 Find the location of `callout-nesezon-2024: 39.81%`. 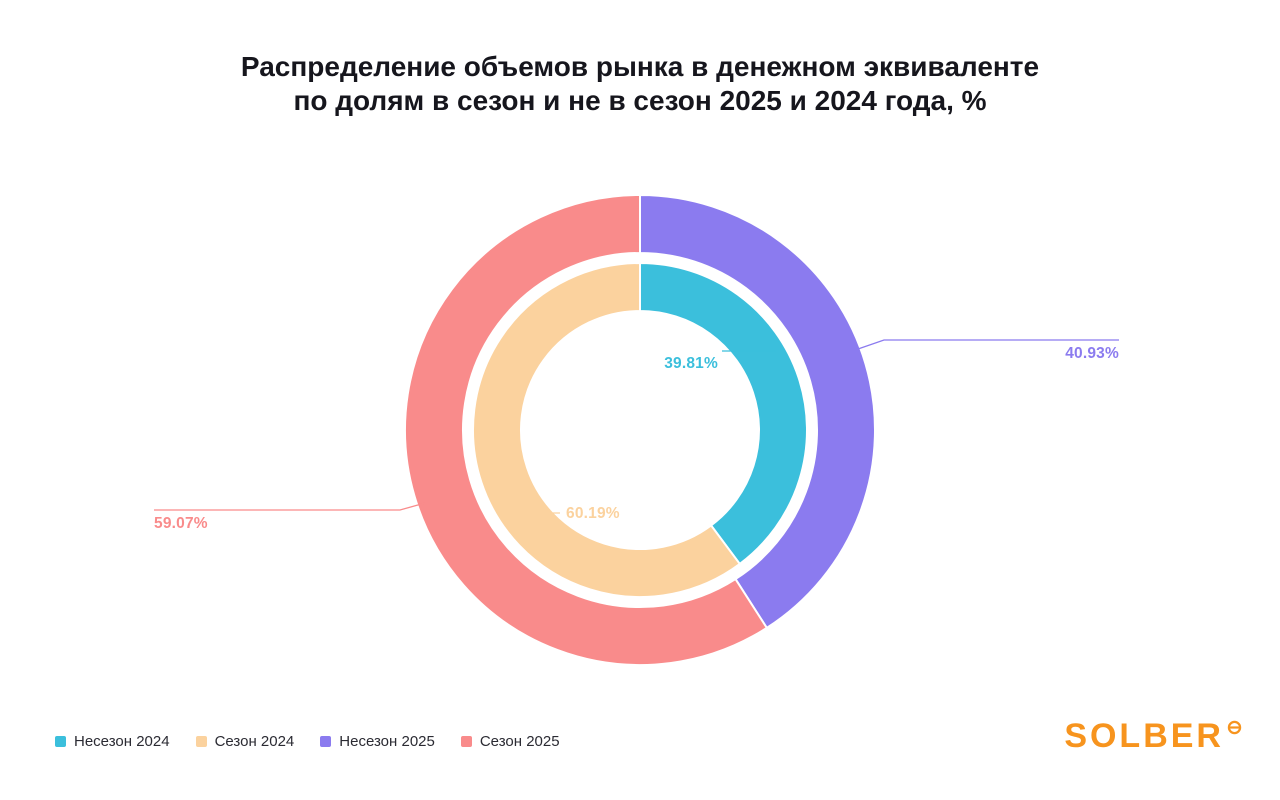

callout-nesezon-2024: 39.81% is located at coordinates (691, 363).